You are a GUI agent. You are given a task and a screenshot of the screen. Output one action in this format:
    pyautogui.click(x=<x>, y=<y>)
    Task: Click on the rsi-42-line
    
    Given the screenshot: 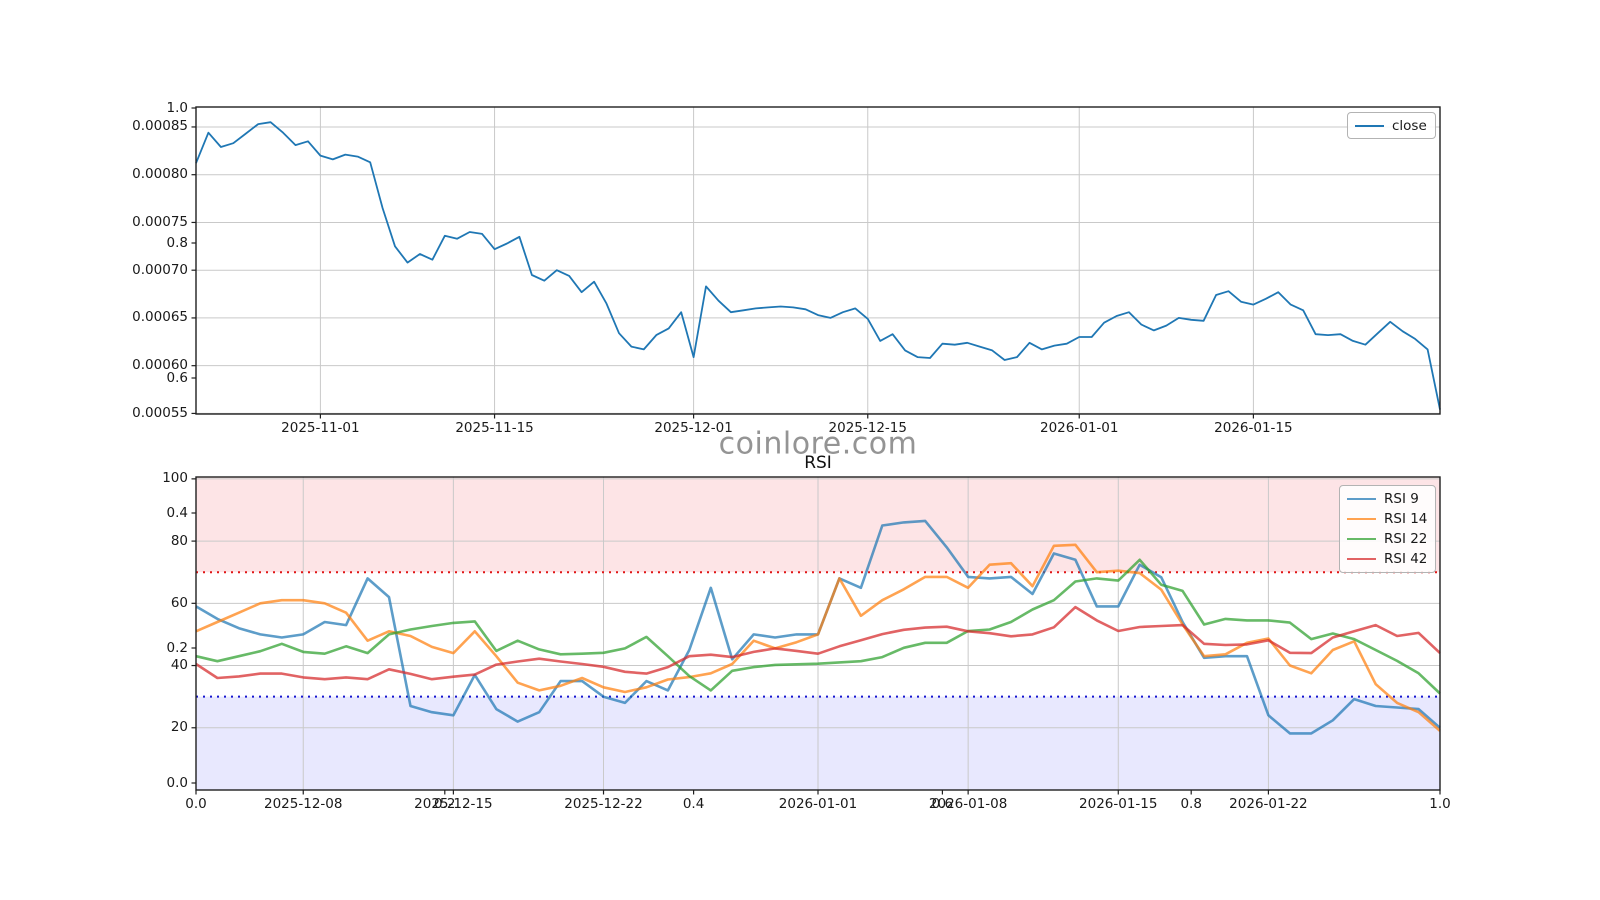 What is the action you would take?
    pyautogui.click(x=818, y=643)
    